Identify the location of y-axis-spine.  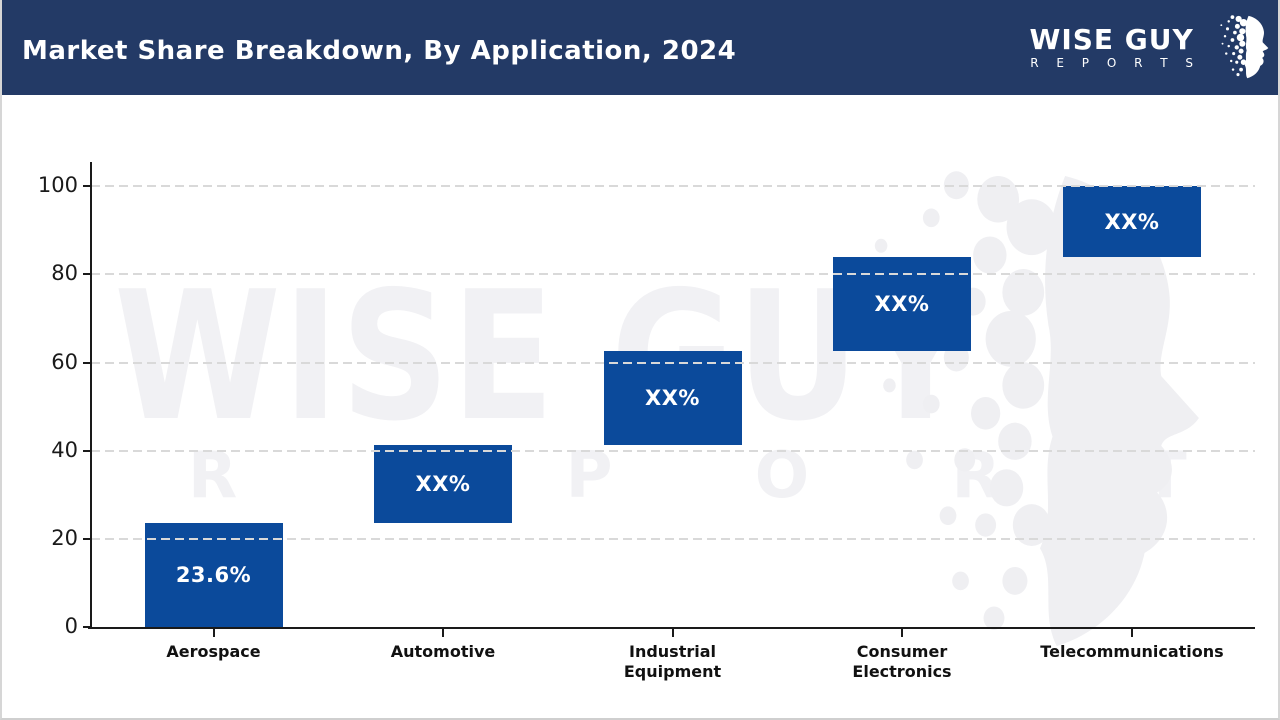
(91, 395).